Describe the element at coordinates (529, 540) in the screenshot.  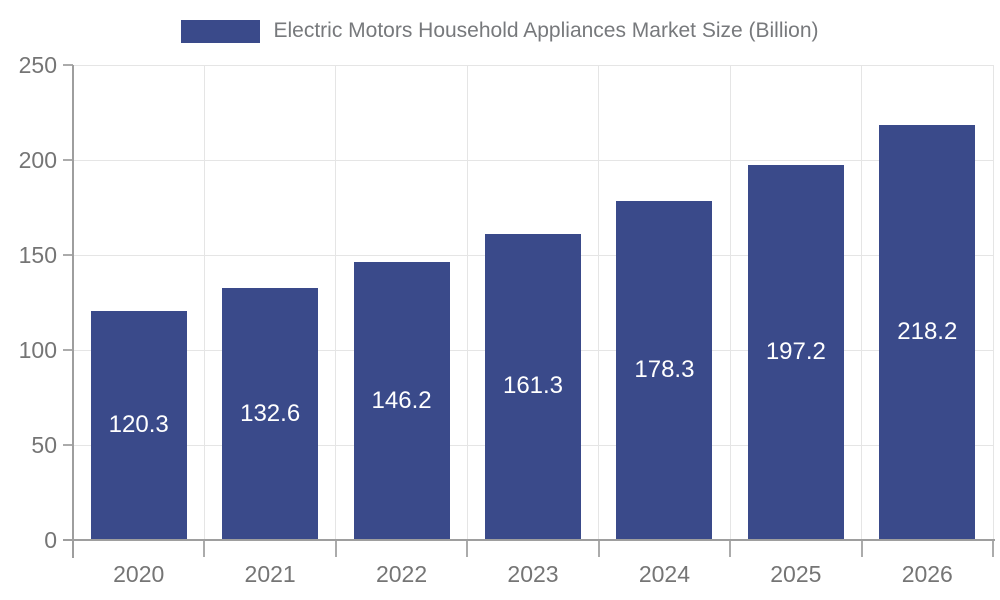
I see `x-axis-line` at that location.